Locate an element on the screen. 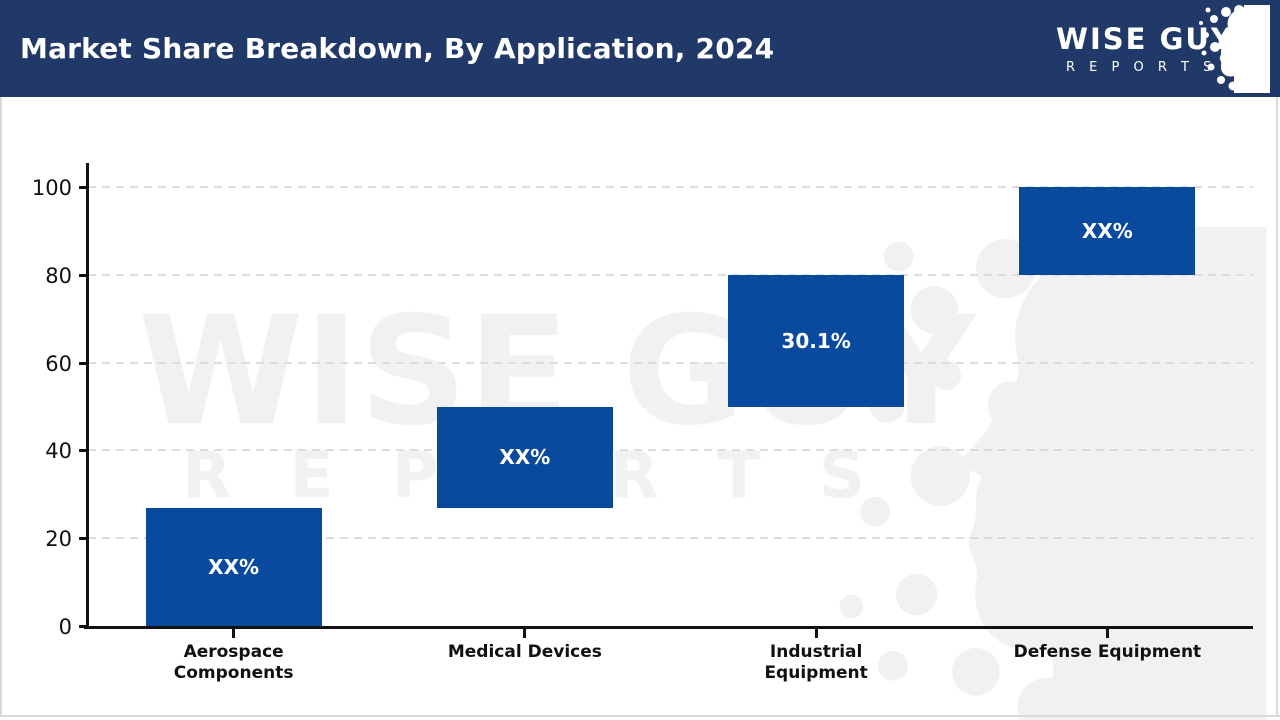 This screenshot has width=1280, height=720. wise-guy-logo: WISE GUY R E P O R T S is located at coordinates (1147, 48).